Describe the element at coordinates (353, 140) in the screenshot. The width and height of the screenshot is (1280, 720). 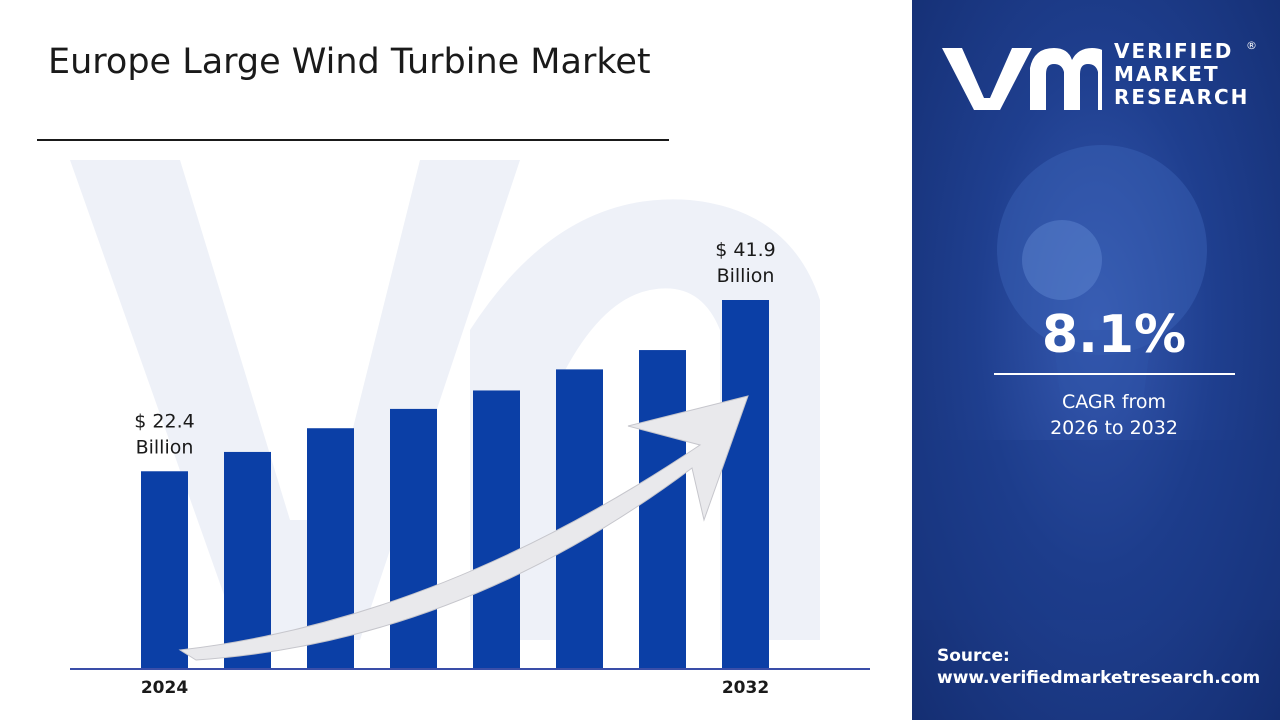
I see `title-divider` at that location.